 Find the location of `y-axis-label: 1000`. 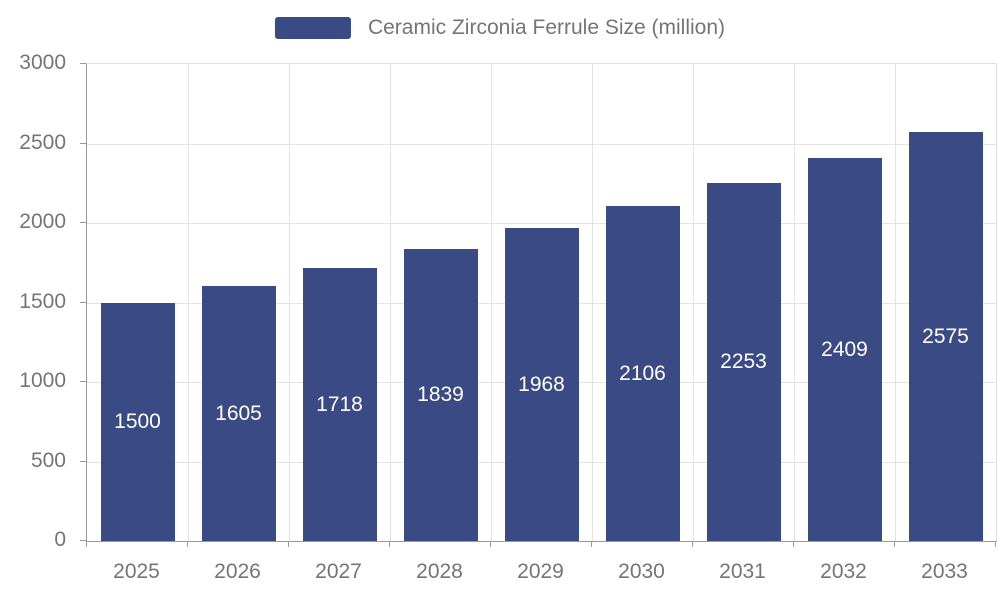

y-axis-label: 1000 is located at coordinates (42, 380).